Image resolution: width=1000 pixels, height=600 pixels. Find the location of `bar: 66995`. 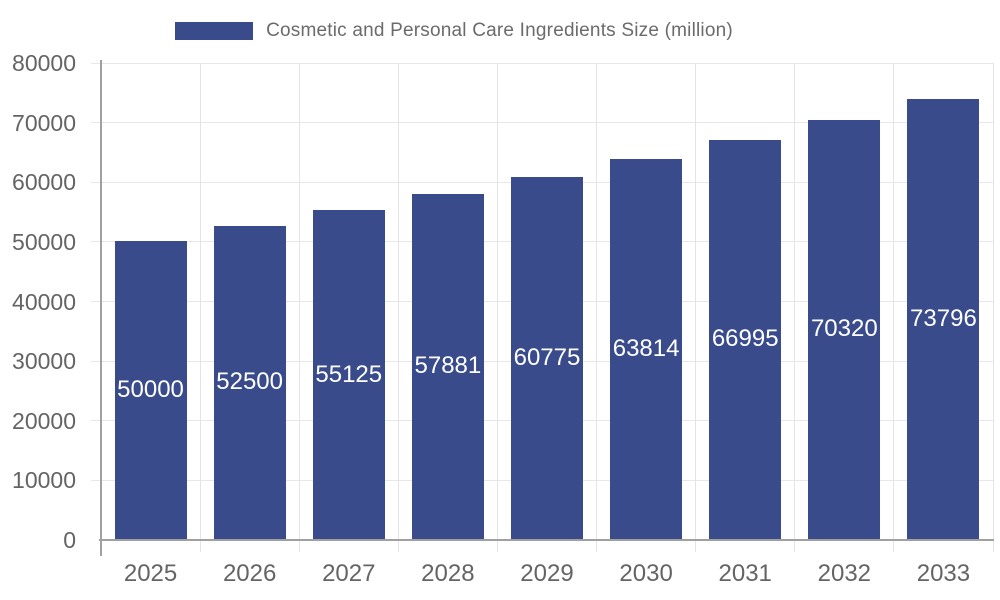

bar: 66995 is located at coordinates (745, 339).